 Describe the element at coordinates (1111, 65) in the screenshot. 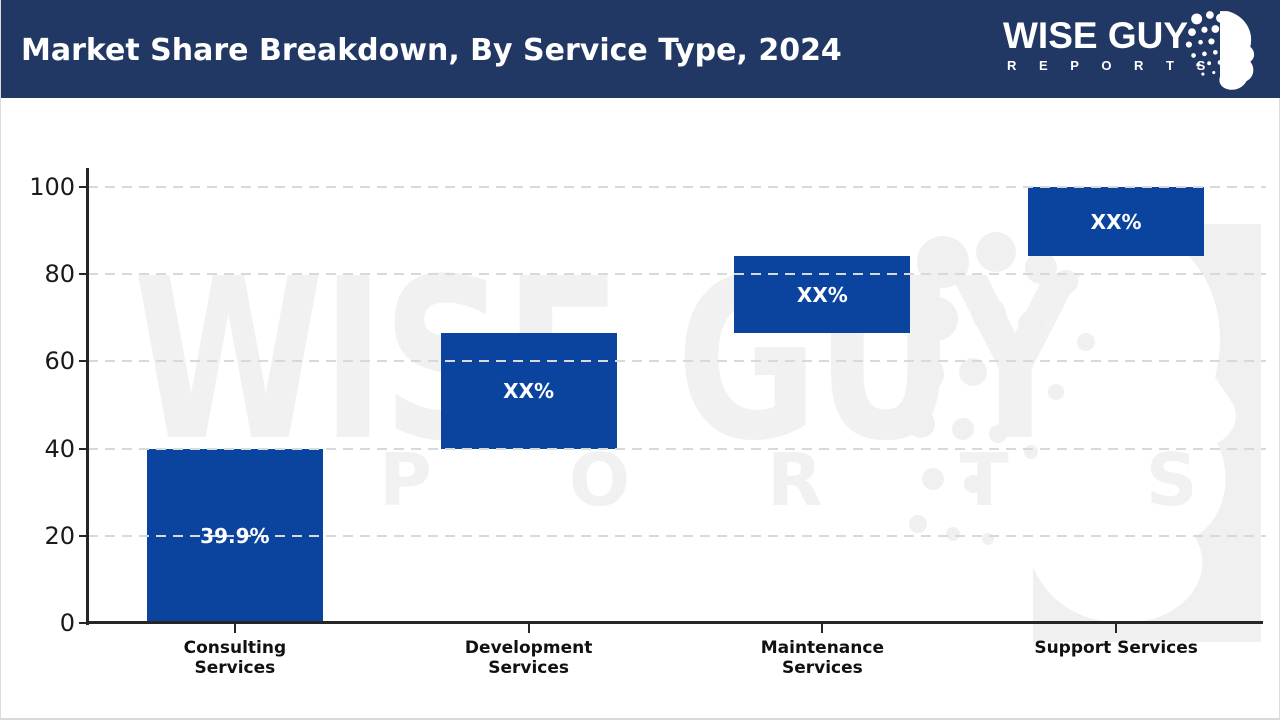

I see `brand-subname: R E P O R T S` at that location.